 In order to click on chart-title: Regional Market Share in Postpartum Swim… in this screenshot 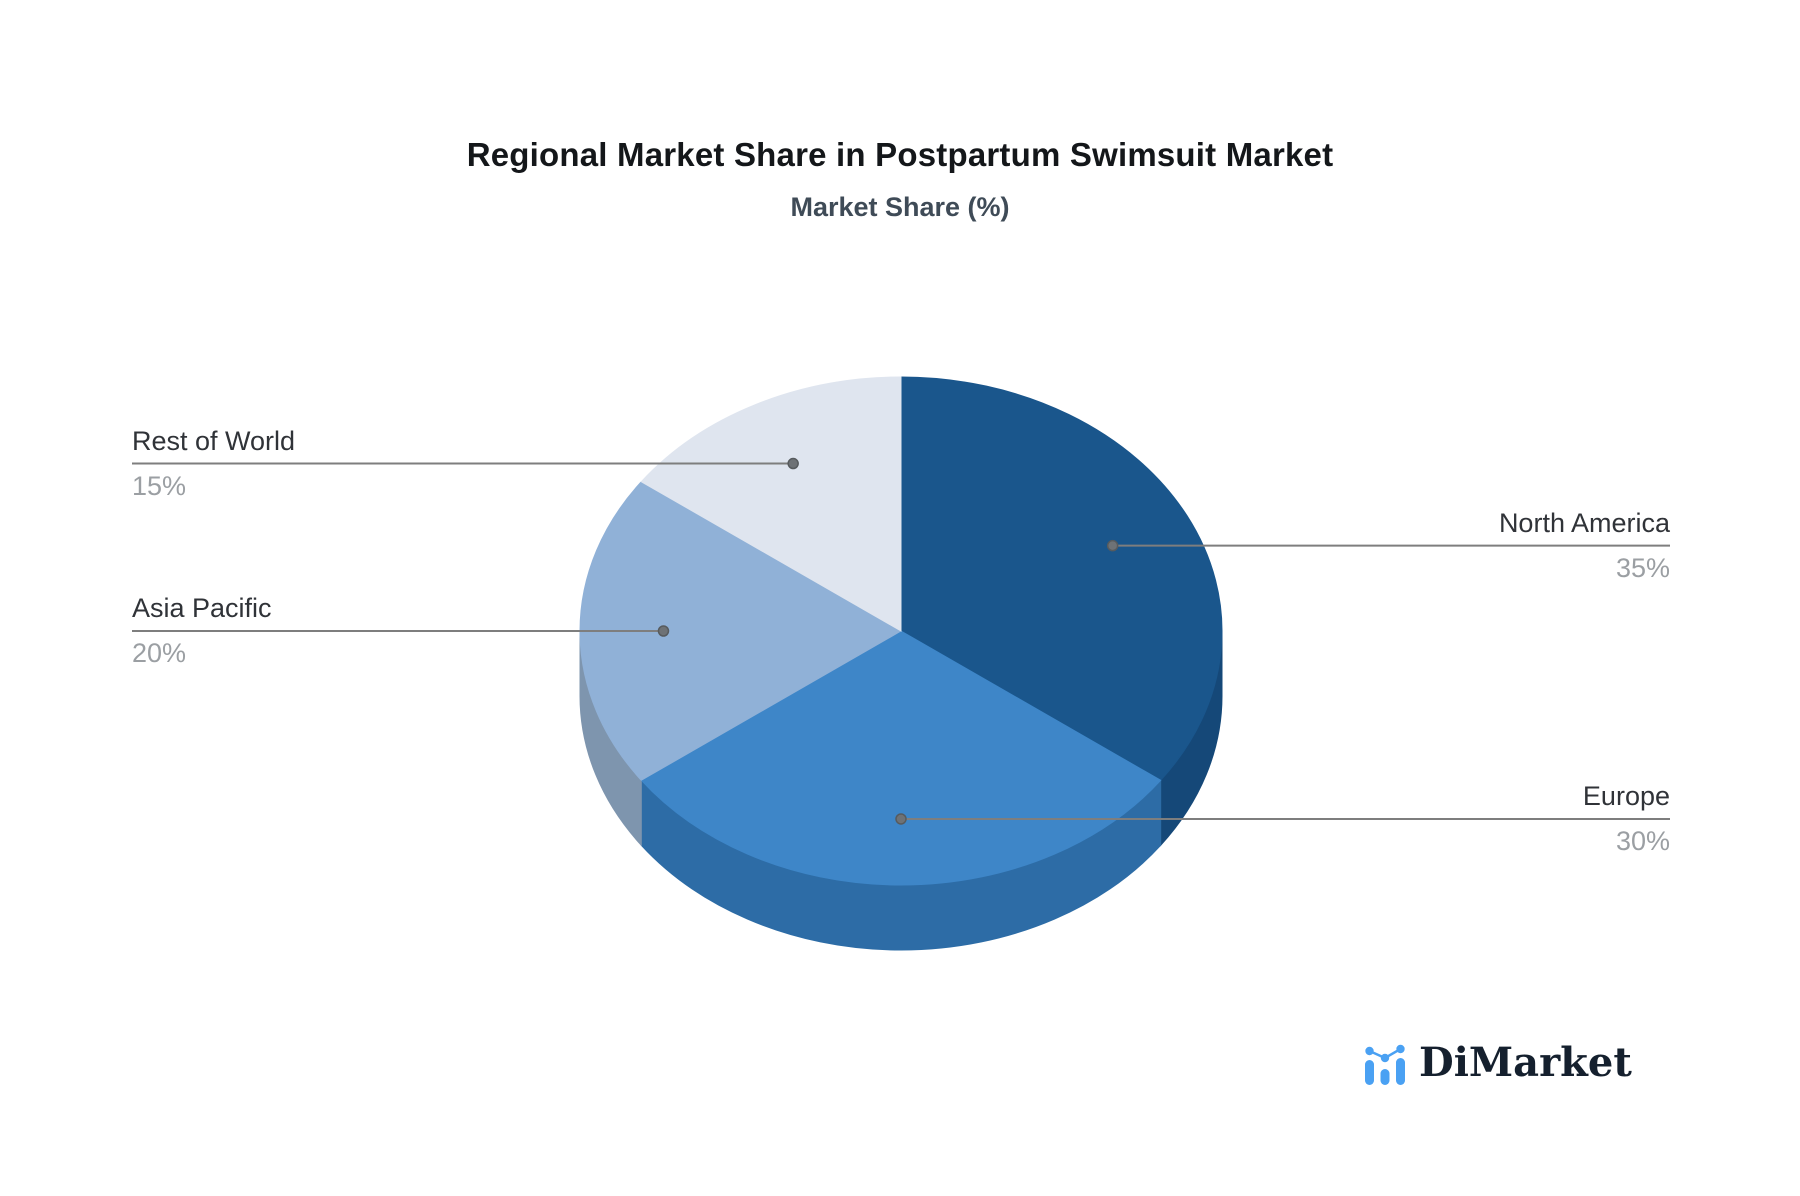, I will do `click(900, 154)`.